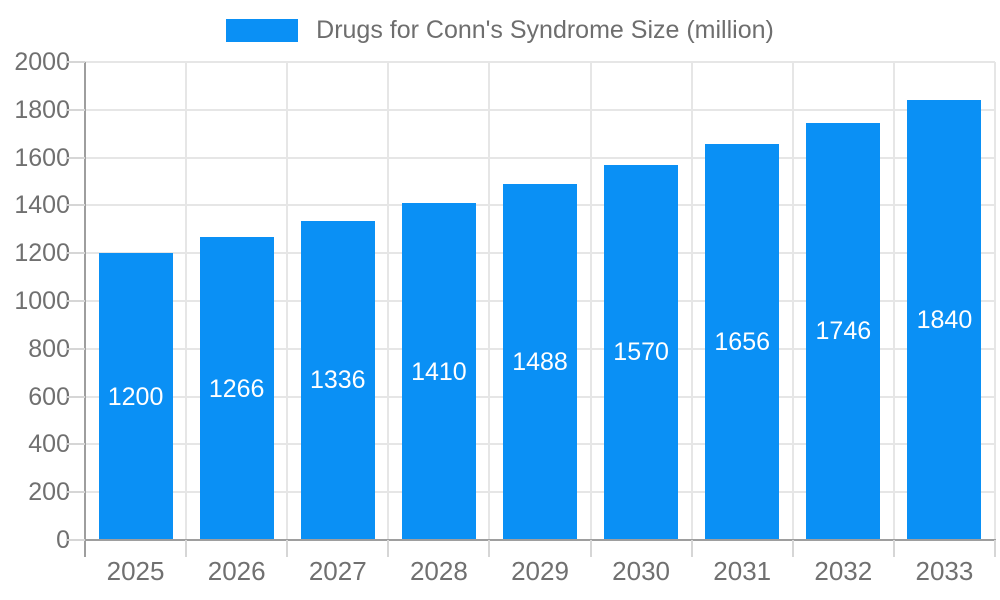 The height and width of the screenshot is (600, 1000). What do you see at coordinates (641, 571) in the screenshot?
I see `x-axis-tick-label: 2030` at bounding box center [641, 571].